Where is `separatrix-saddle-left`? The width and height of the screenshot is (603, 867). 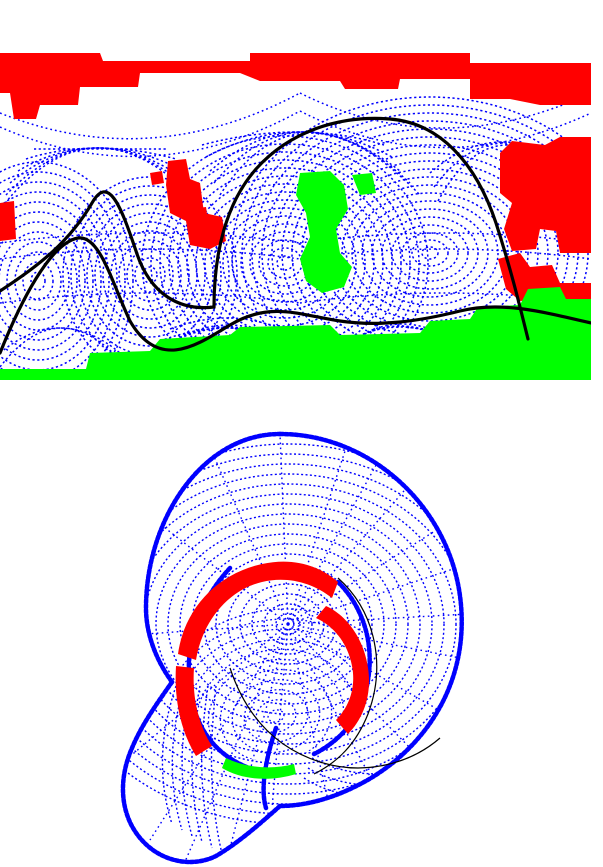
separatrix-saddle-left is located at coordinates (108, 250).